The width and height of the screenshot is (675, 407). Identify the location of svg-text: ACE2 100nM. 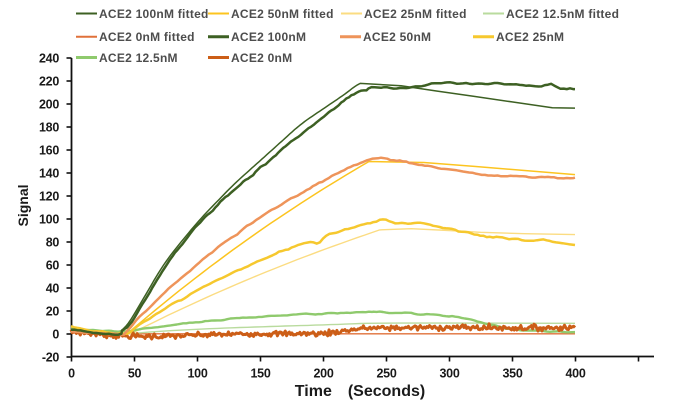
(268, 37).